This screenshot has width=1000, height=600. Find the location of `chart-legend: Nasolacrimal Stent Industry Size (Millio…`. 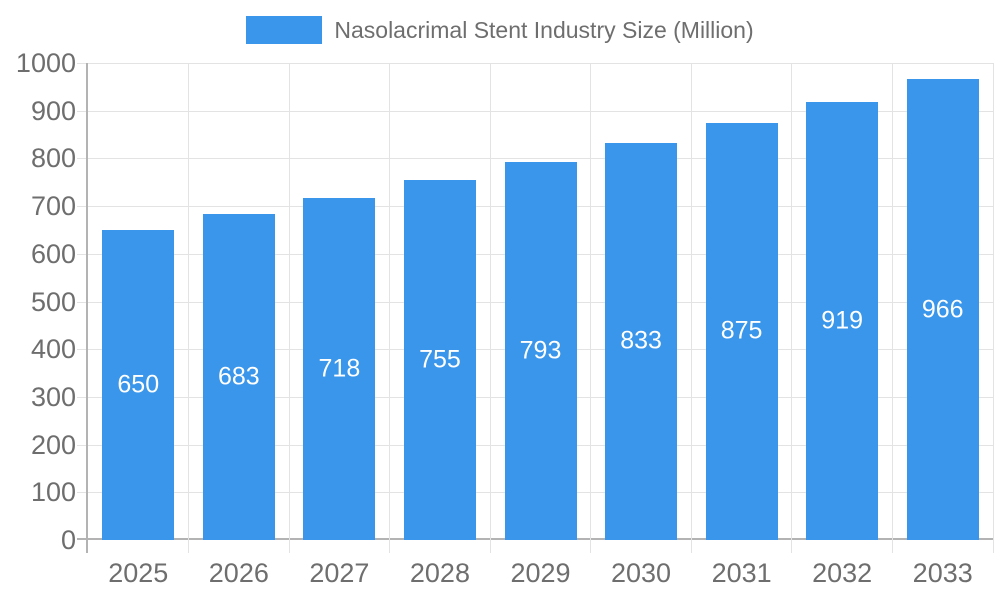

chart-legend: Nasolacrimal Stent Industry Size (Millio… is located at coordinates (500, 30).